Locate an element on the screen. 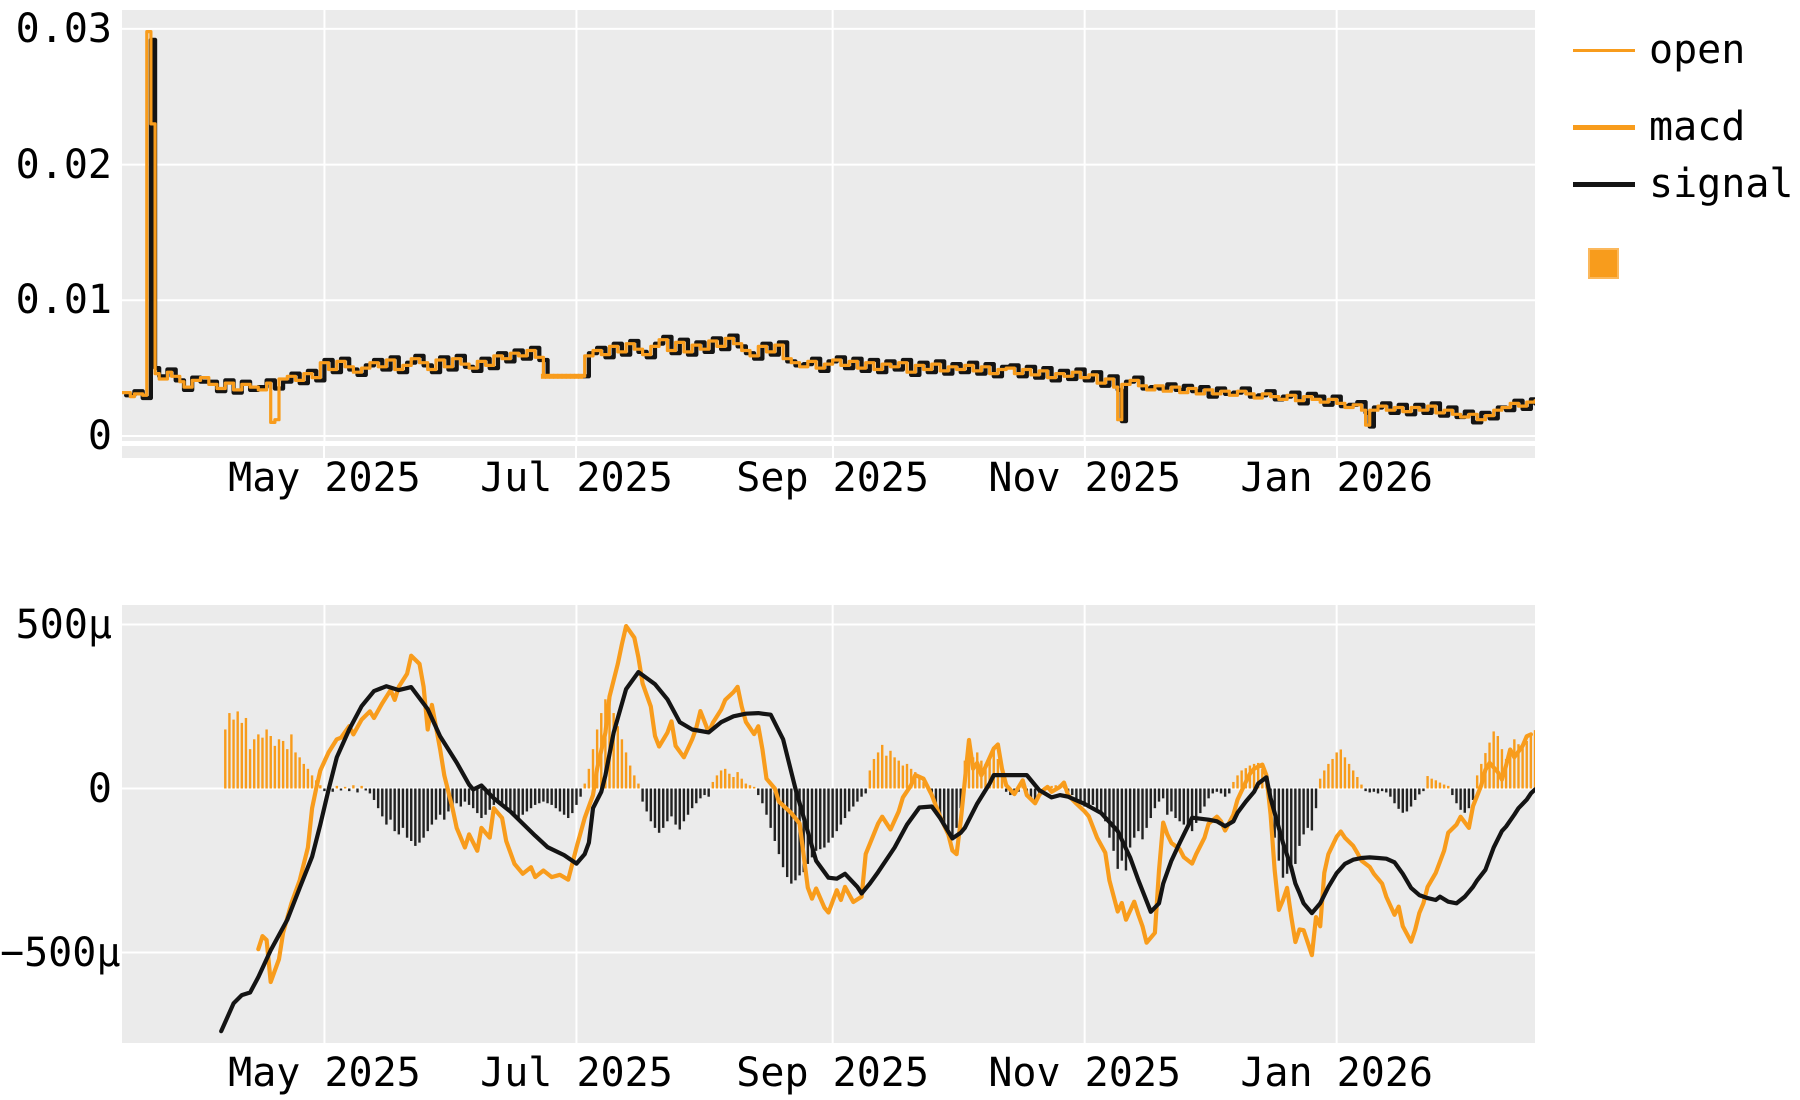 The height and width of the screenshot is (1100, 1800). macd-x-tick-label: Jul 2025 is located at coordinates (576, 1073).